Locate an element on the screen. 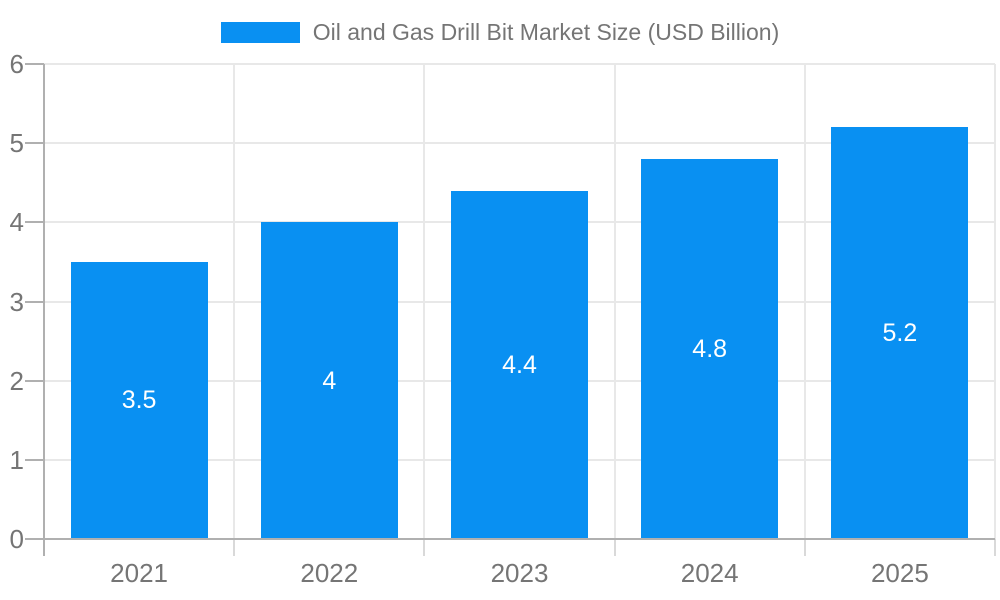 The width and height of the screenshot is (1000, 600). bar-value-label: 4 is located at coordinates (329, 380).